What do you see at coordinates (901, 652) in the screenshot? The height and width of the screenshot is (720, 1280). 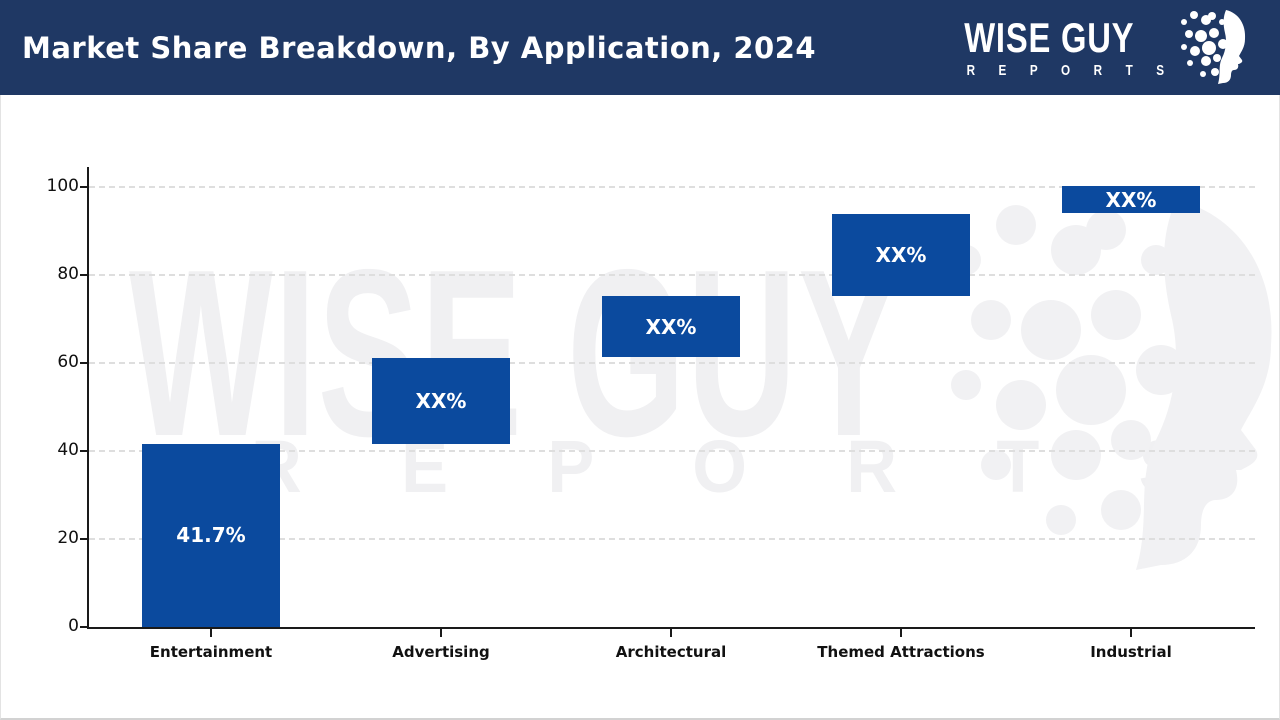 I see `x-category-label: Themed Attractions` at bounding box center [901, 652].